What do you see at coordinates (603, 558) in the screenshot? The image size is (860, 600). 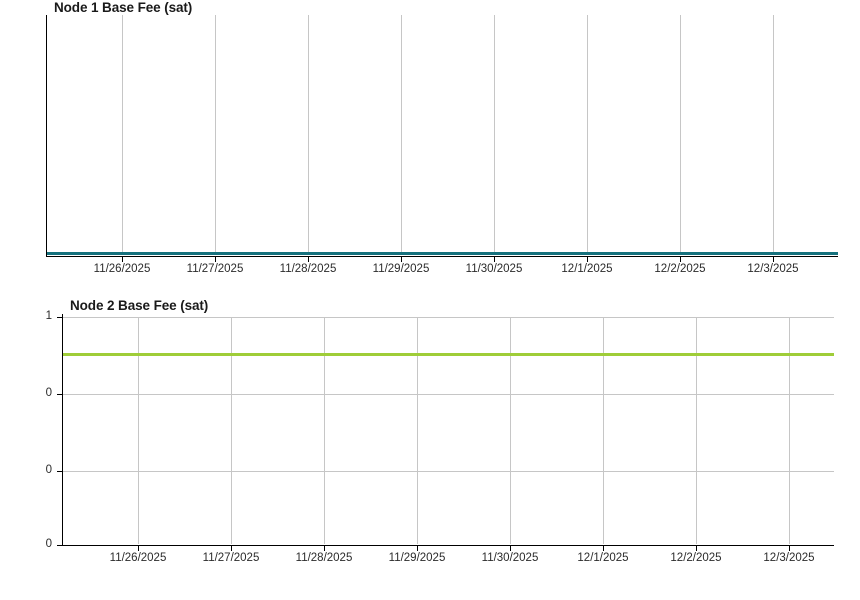 I see `chart-2-x-tick-label: 12/1/2025` at bounding box center [603, 558].